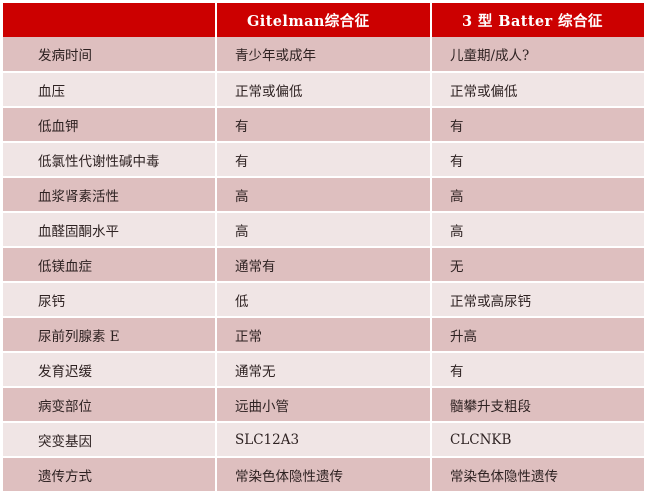  I want to click on cell-batter-value: 常染色体隐性遗传, so click(537, 475).